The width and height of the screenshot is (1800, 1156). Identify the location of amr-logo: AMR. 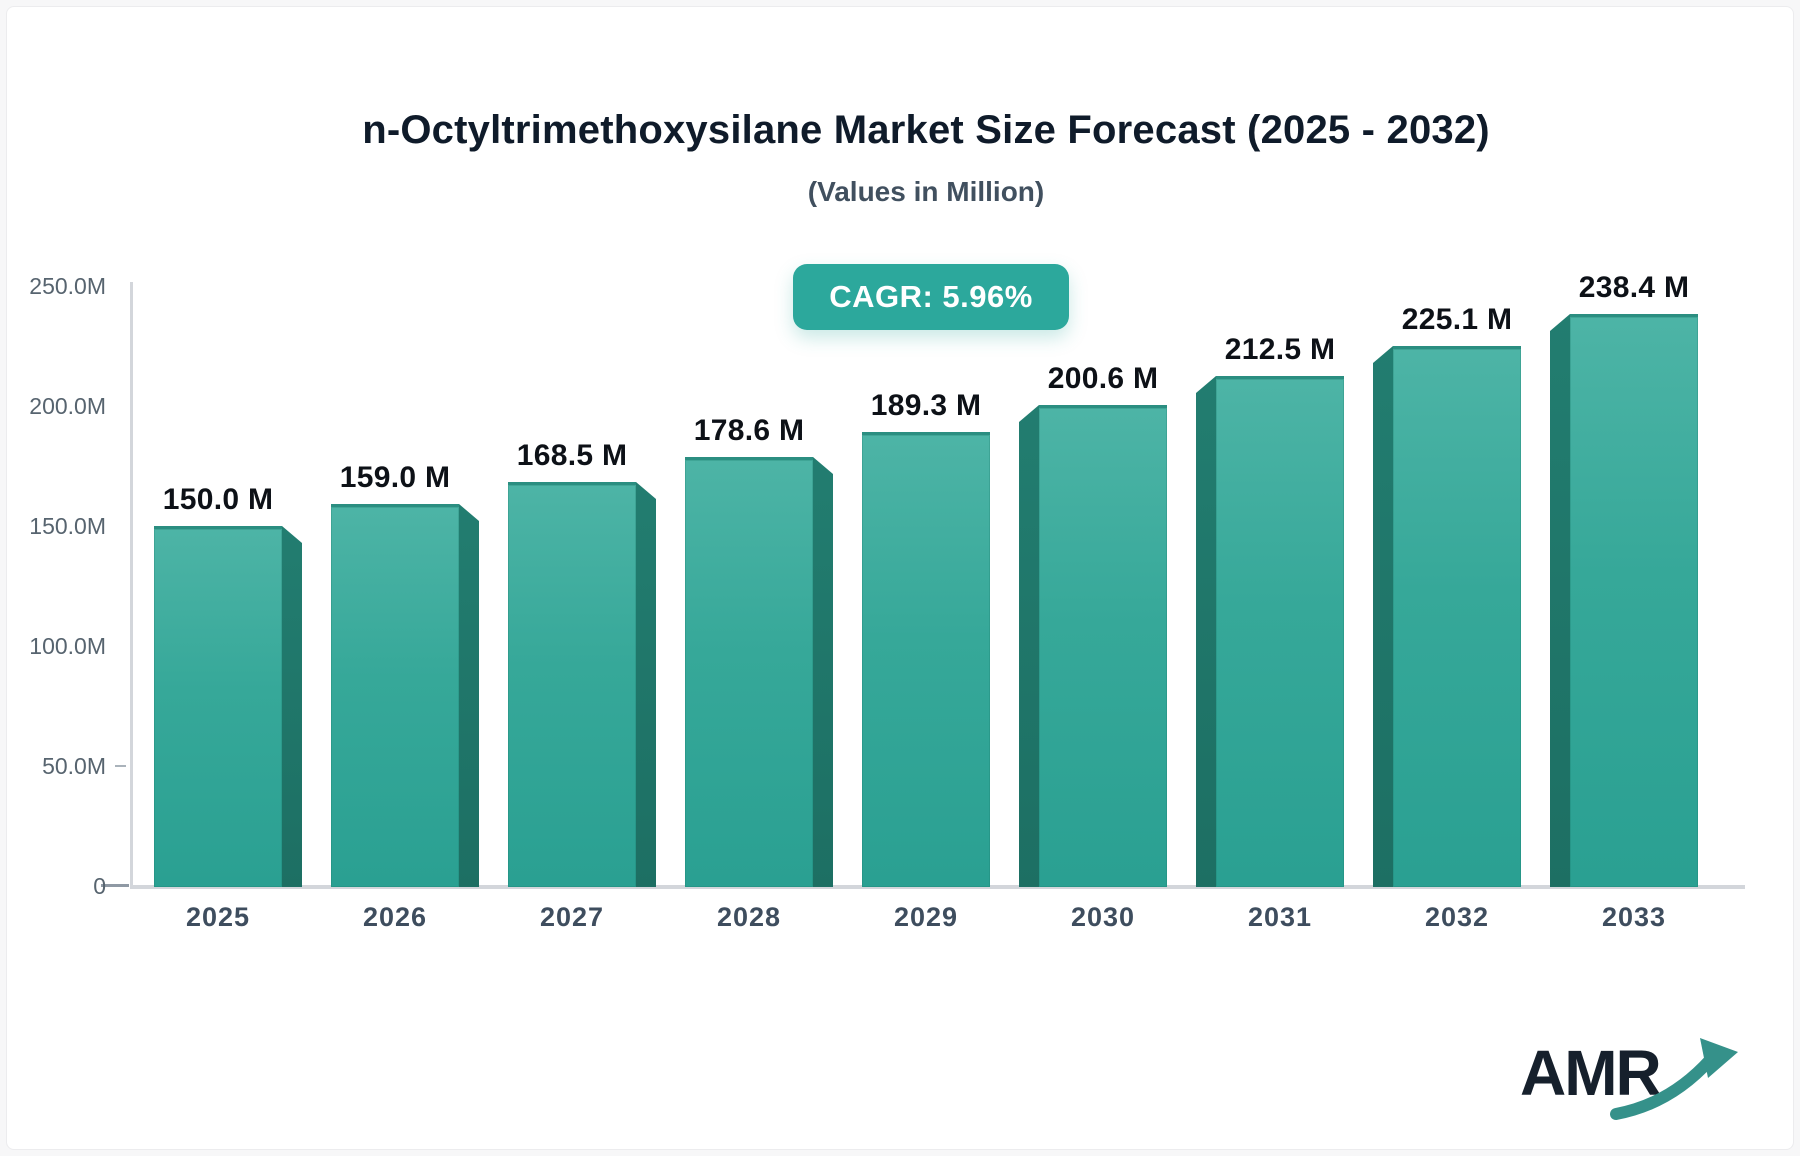
(1635, 1078).